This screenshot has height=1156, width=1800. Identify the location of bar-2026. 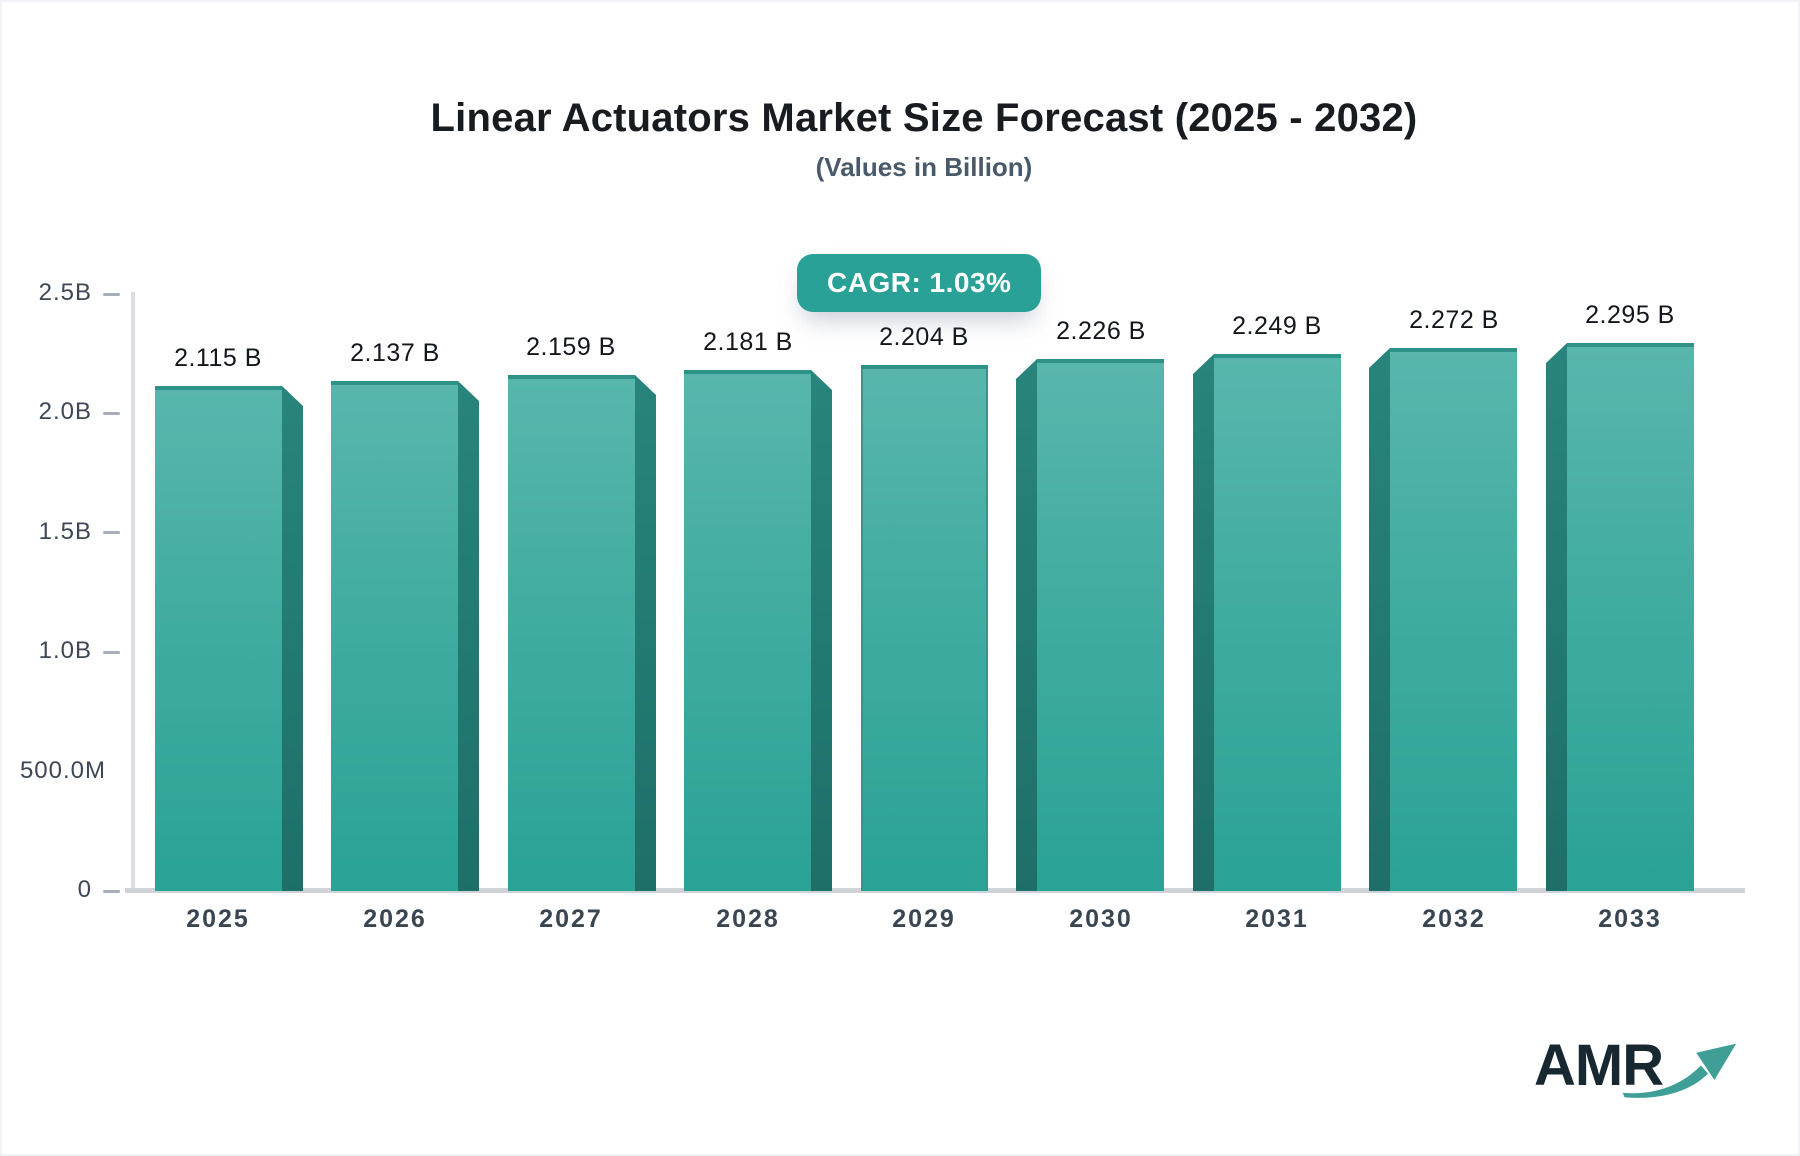
(394, 636).